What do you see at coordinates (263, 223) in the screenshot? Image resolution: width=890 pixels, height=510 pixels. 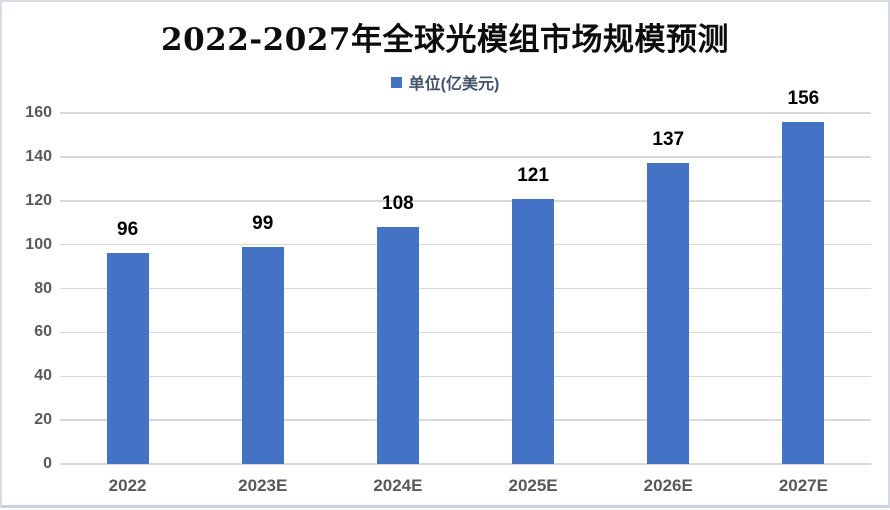 I see `bar-value-label: 99` at bounding box center [263, 223].